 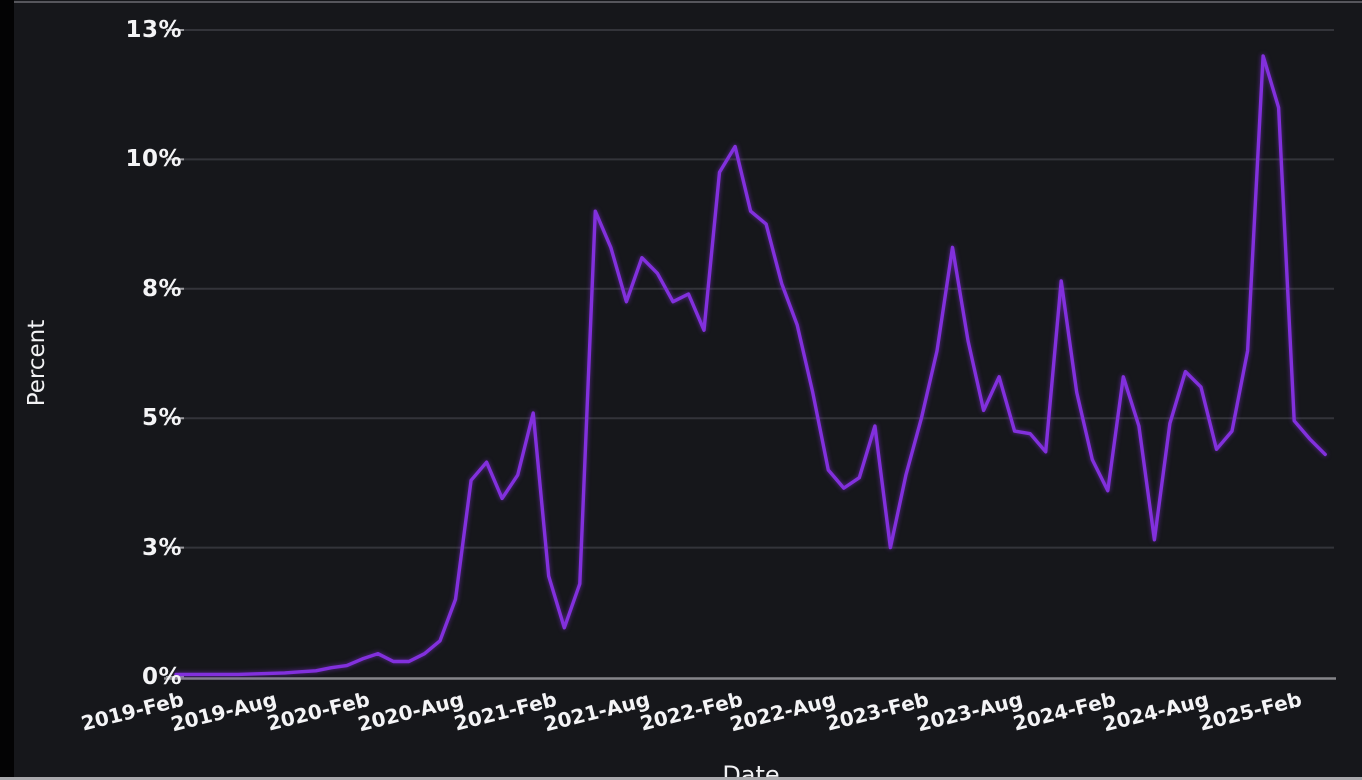 What do you see at coordinates (161, 547) in the screenshot?
I see `y-tick-label: 3%` at bounding box center [161, 547].